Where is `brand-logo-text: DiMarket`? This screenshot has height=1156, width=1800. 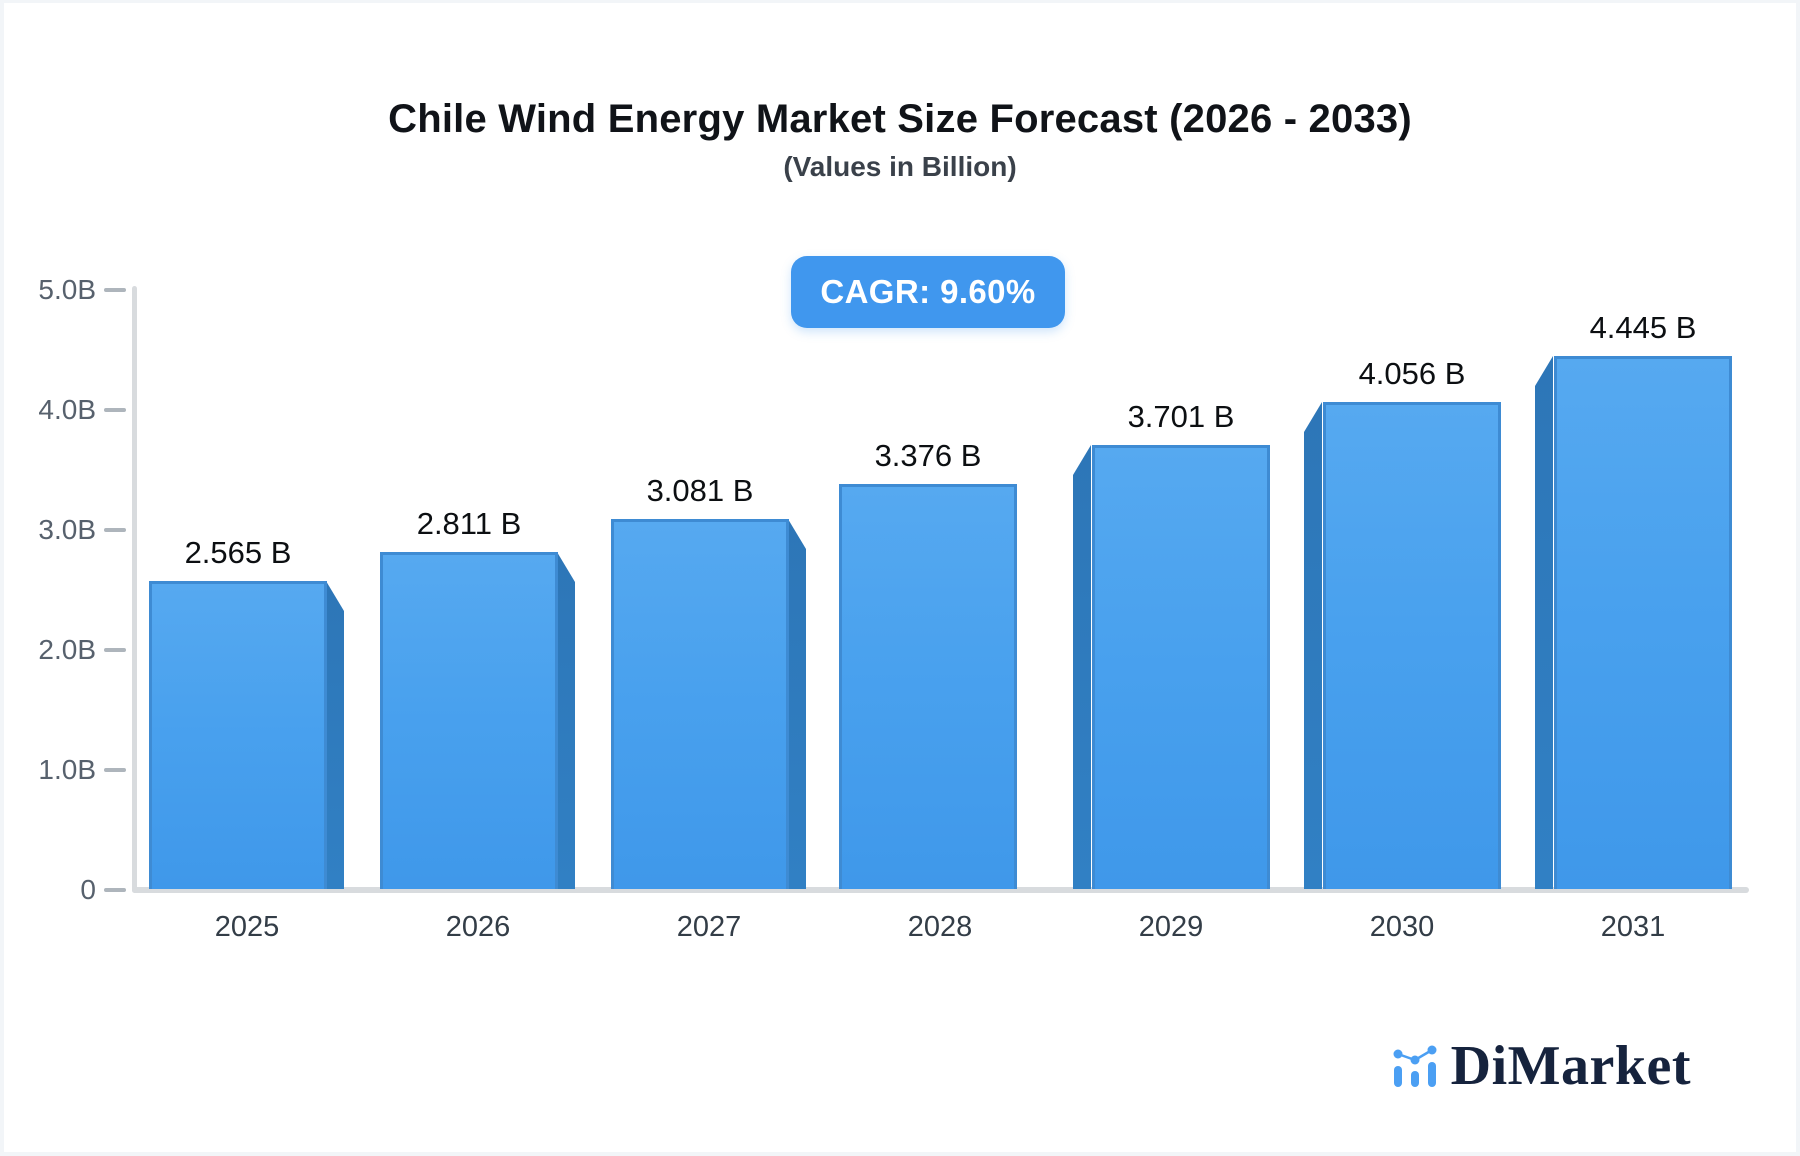
brand-logo-text: DiMarket is located at coordinates (1570, 1066).